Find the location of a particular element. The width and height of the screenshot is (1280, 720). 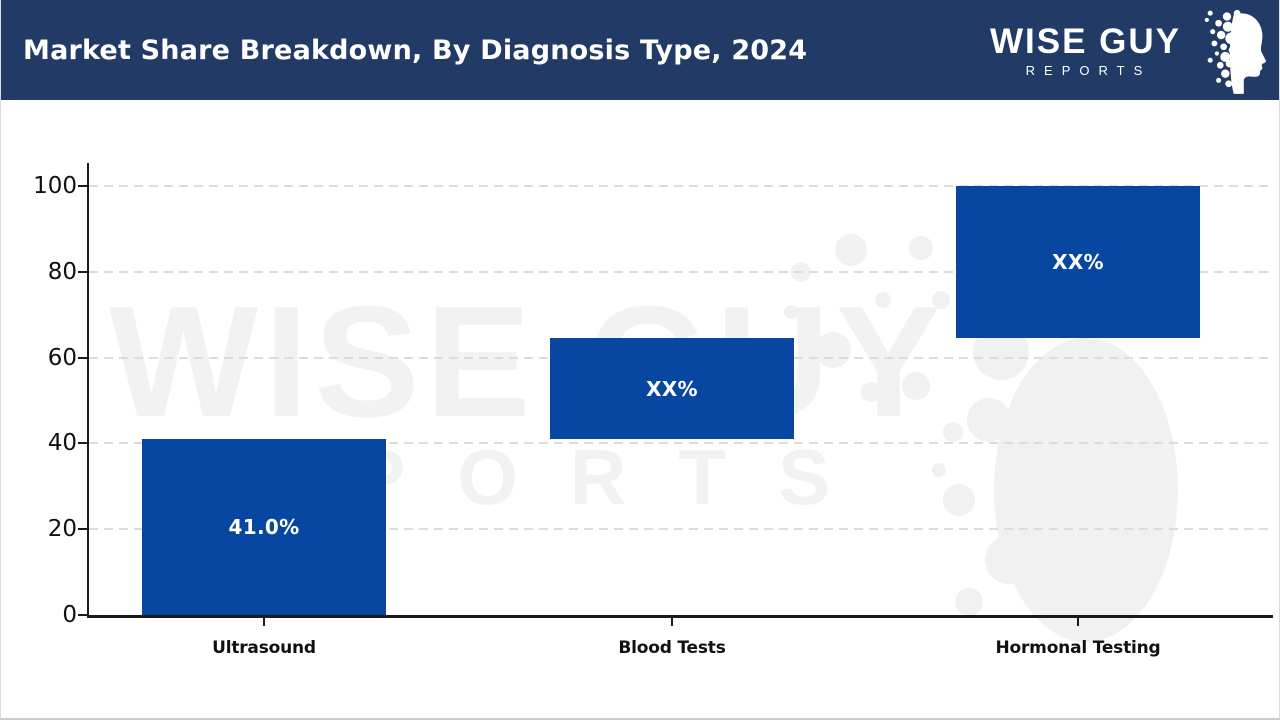

x-category-label: Blood Tests is located at coordinates (672, 648).